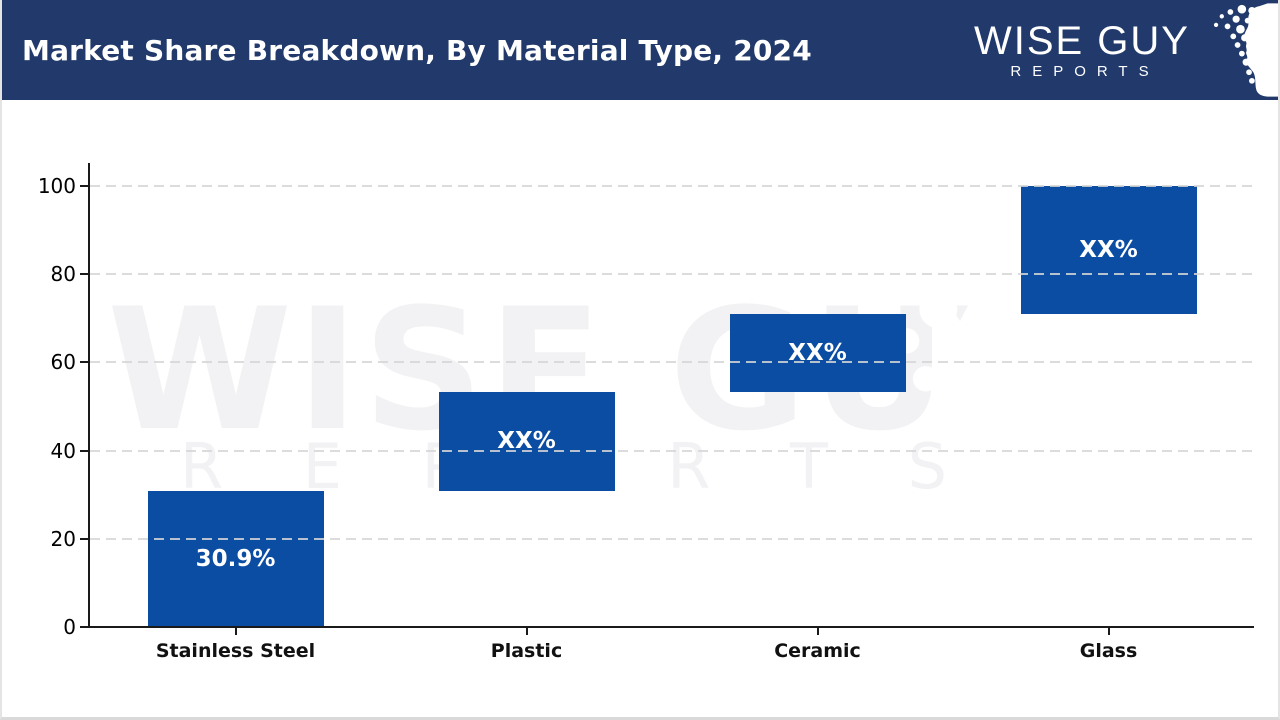  I want to click on bar-value-label: XX%, so click(1108, 249).